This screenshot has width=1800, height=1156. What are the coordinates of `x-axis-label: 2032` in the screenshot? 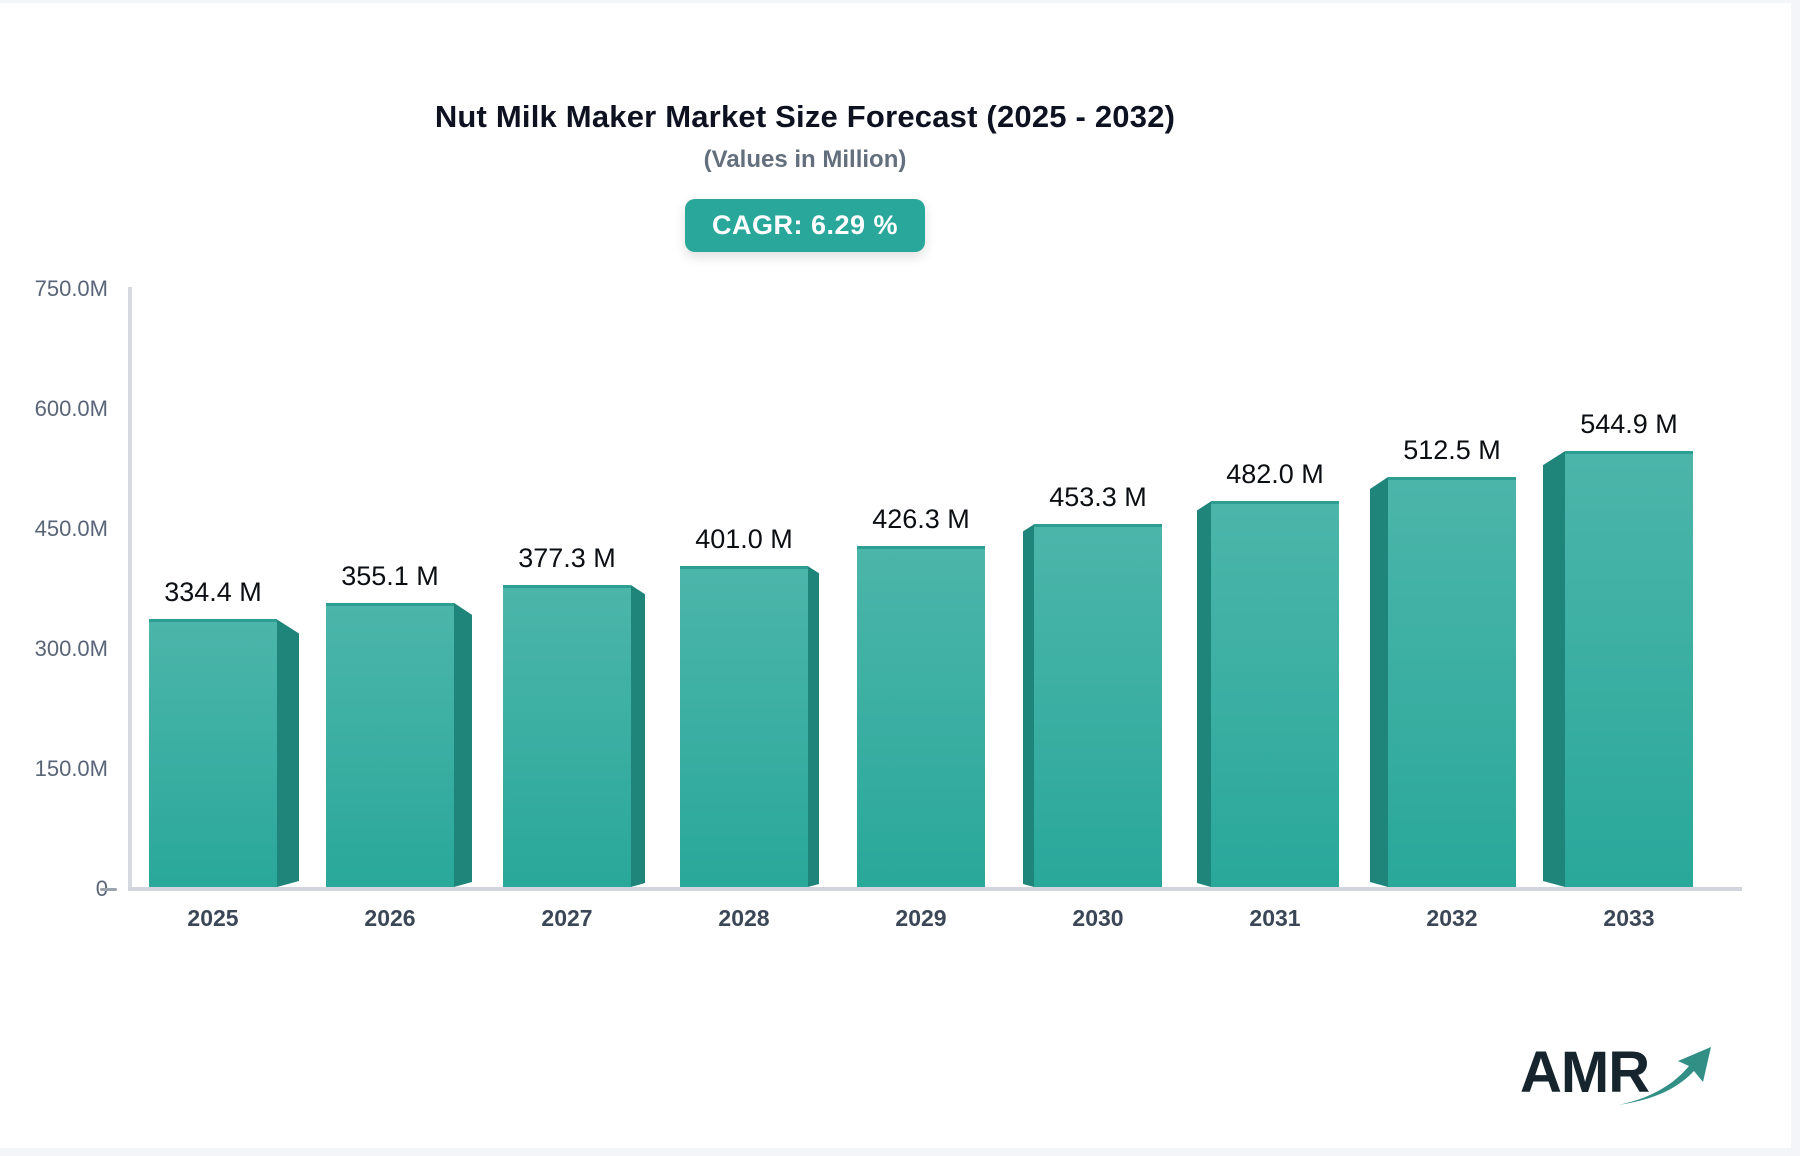 It's located at (1452, 918).